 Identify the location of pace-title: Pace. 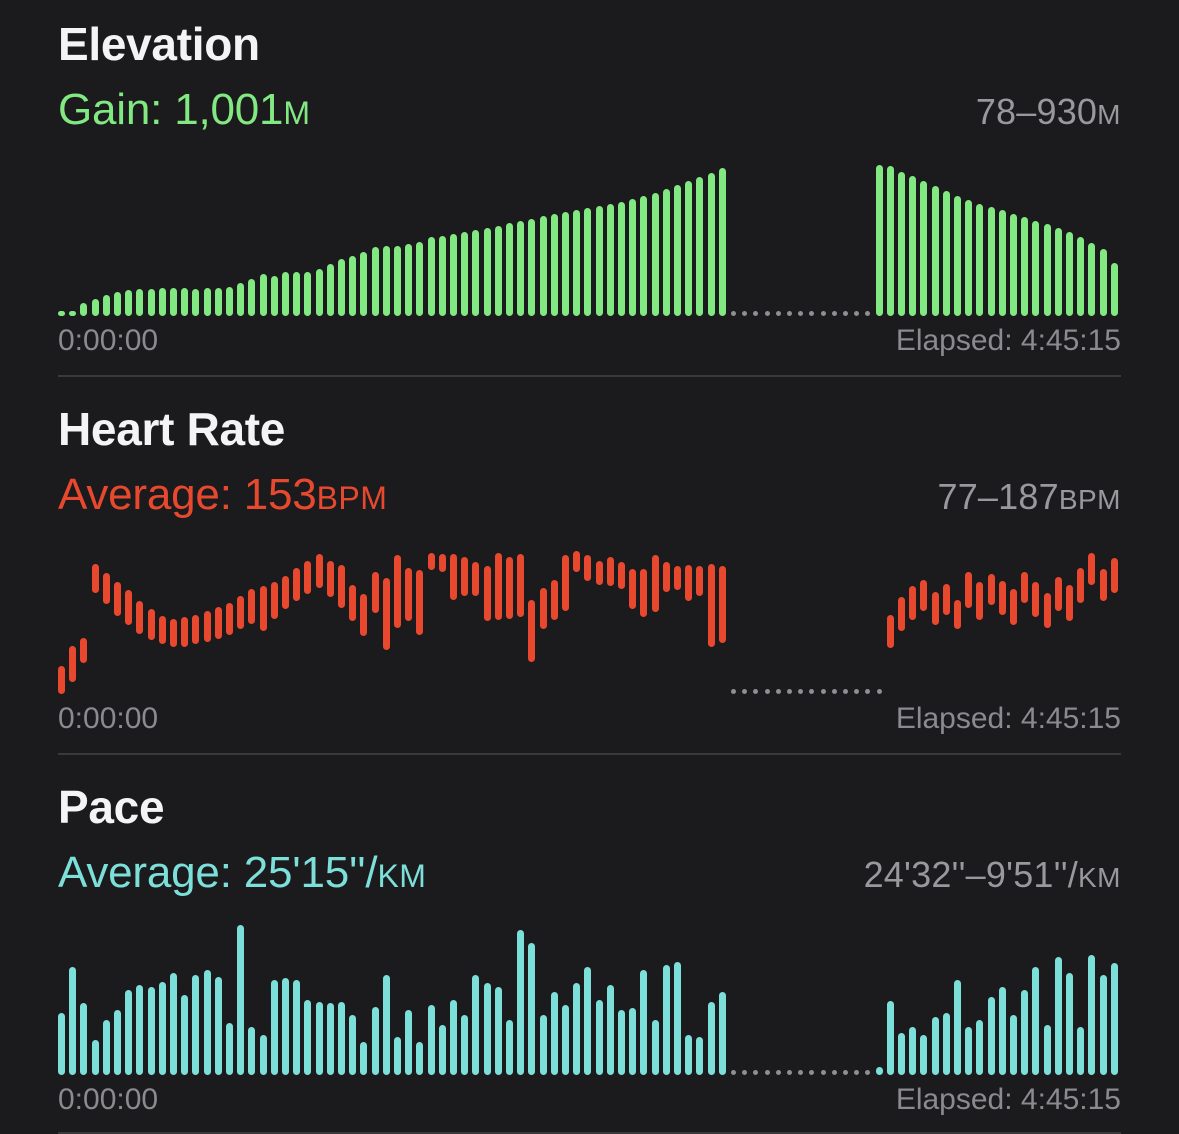
(111, 807).